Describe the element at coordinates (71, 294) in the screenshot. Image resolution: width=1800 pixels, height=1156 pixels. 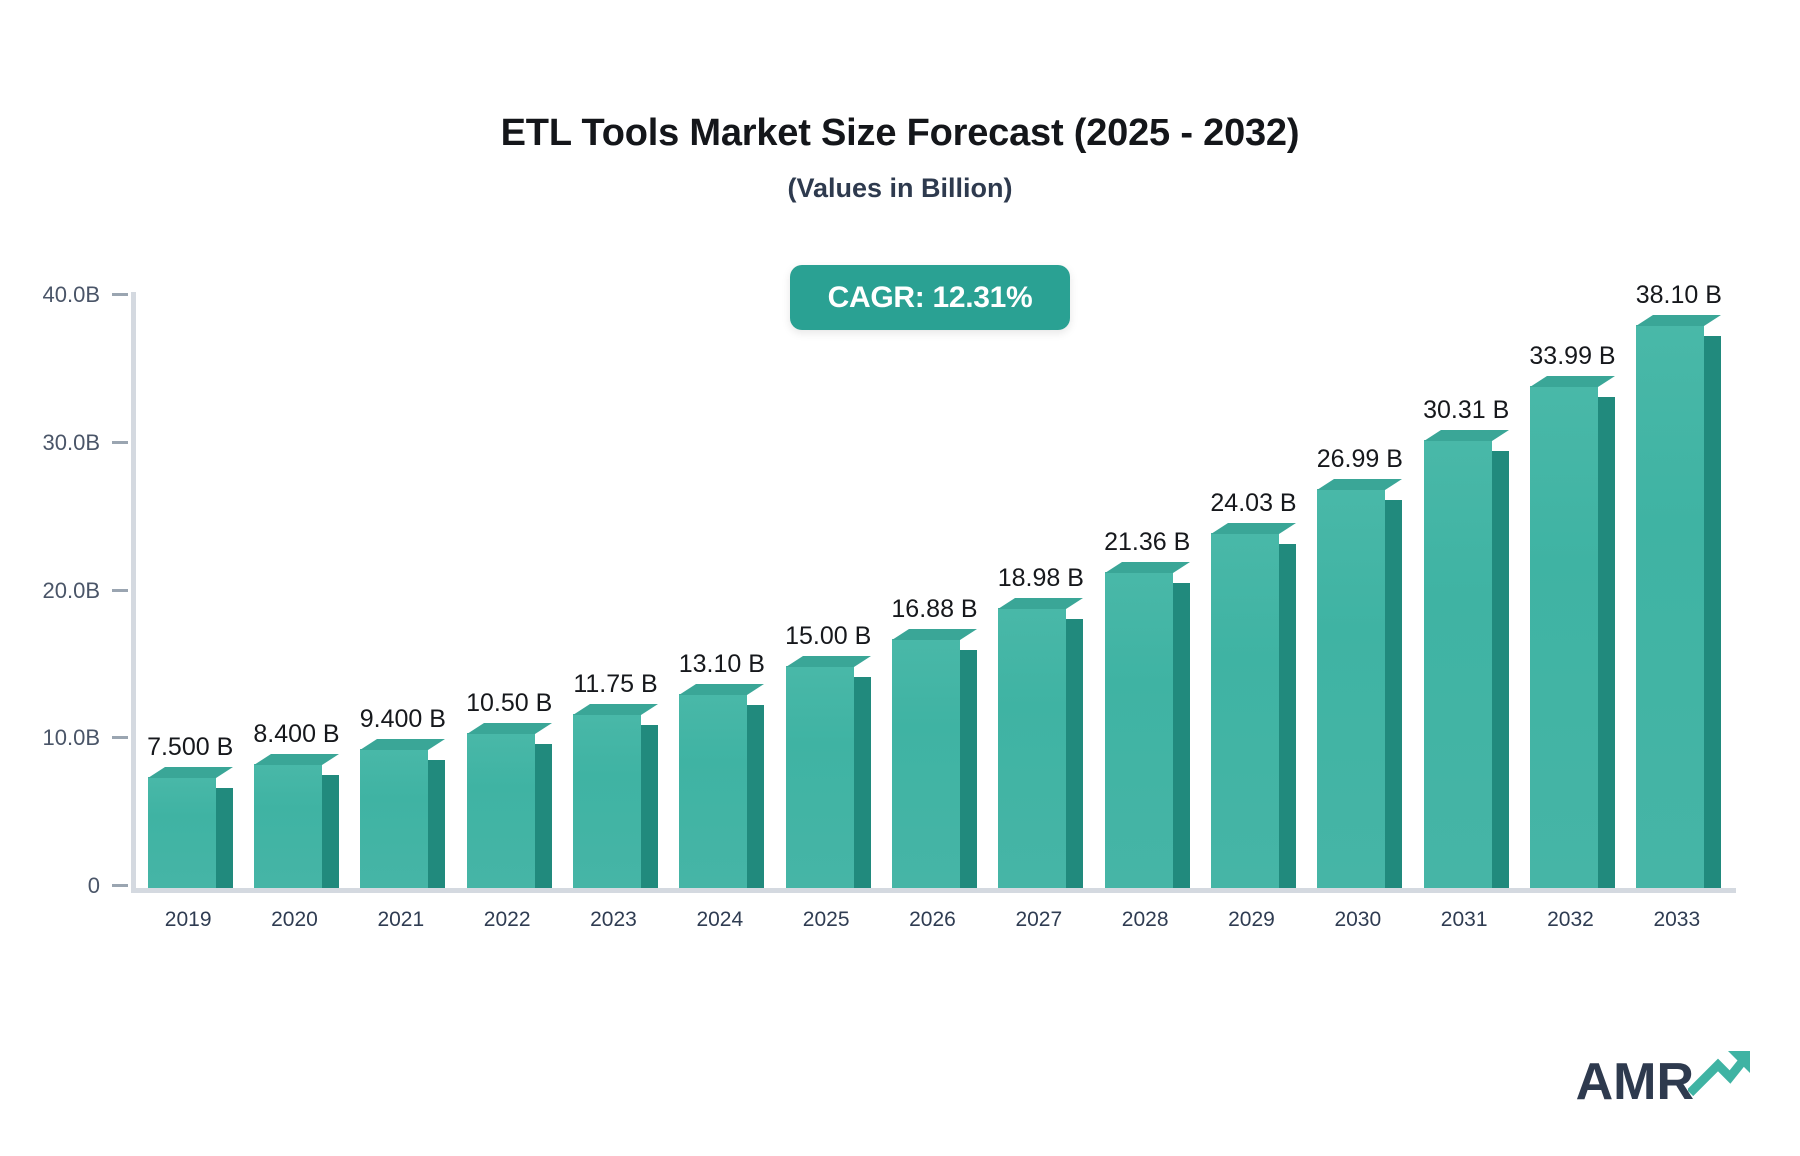
I see `y-axis-tick-label: 40.0B` at that location.